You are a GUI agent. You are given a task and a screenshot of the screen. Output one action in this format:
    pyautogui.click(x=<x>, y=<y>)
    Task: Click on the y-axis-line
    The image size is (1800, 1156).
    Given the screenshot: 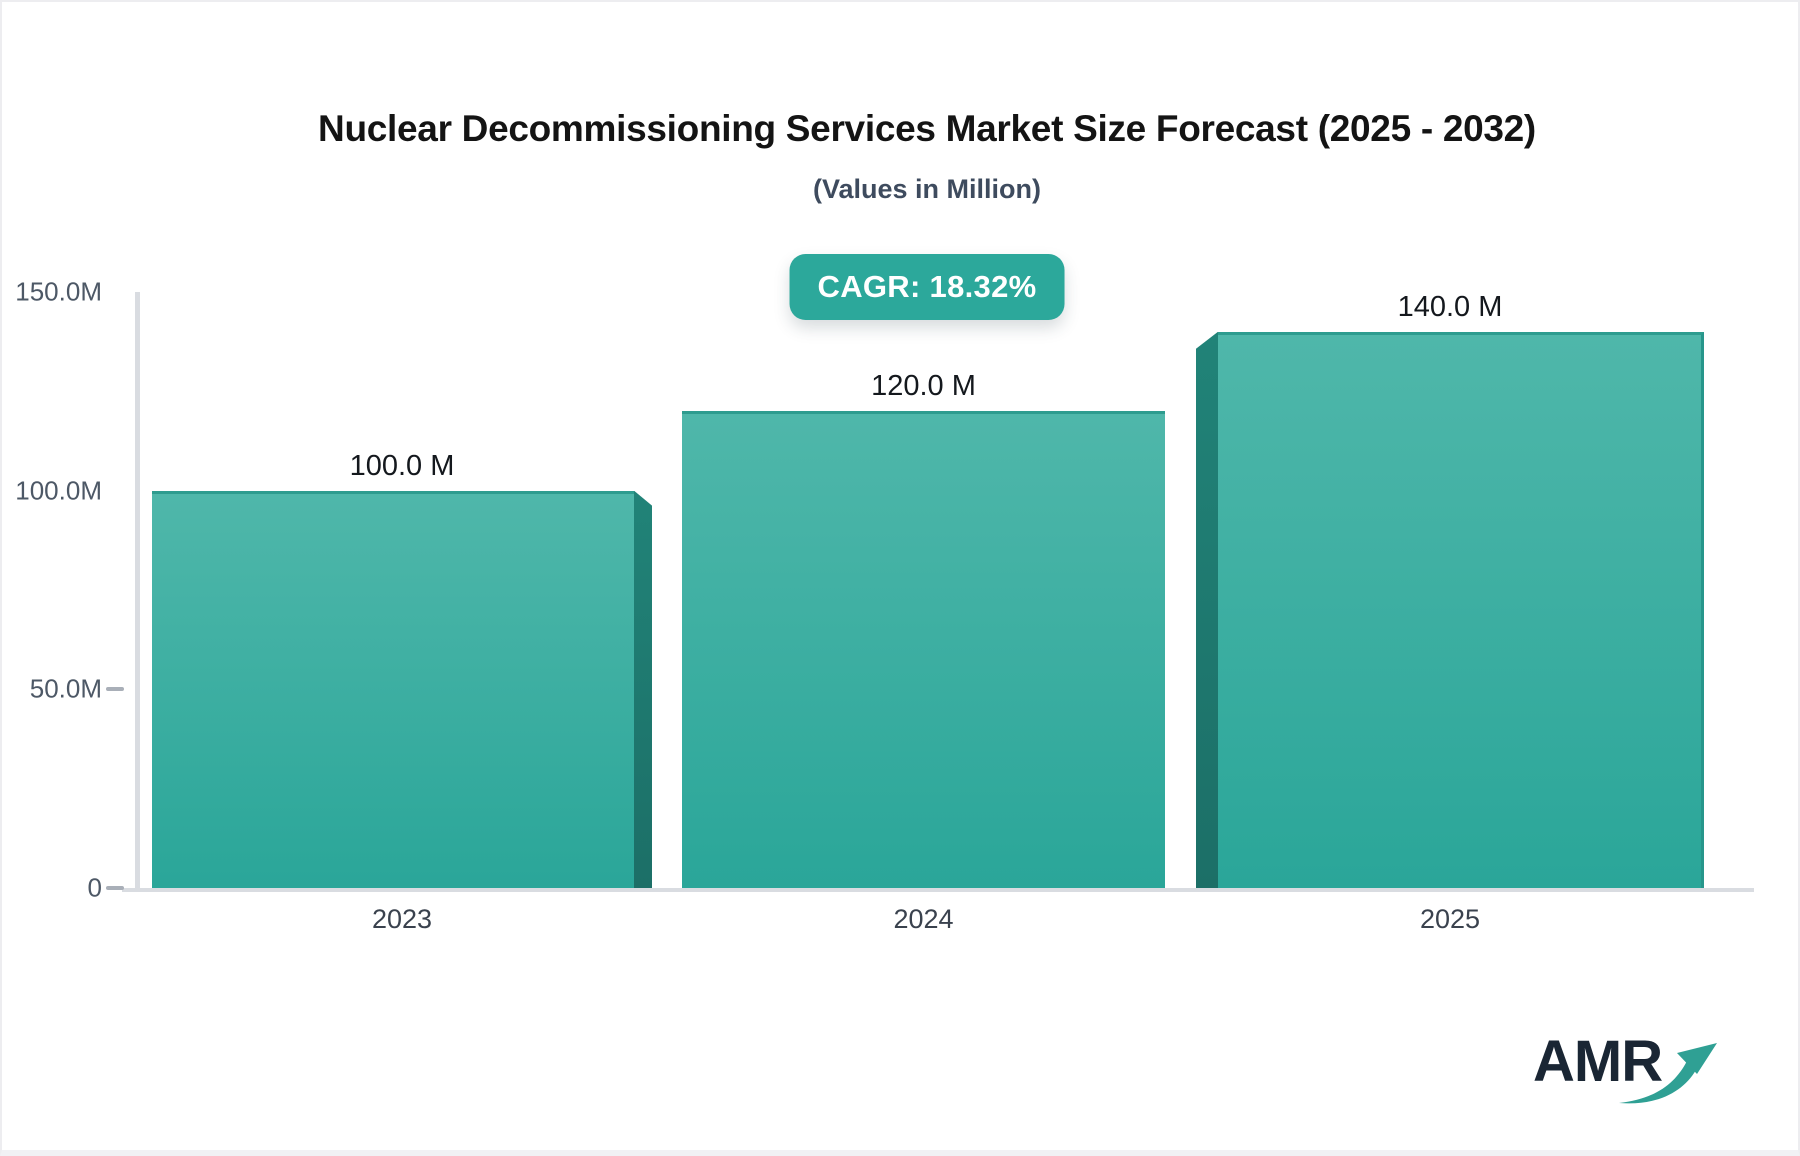 What is the action you would take?
    pyautogui.click(x=137, y=592)
    